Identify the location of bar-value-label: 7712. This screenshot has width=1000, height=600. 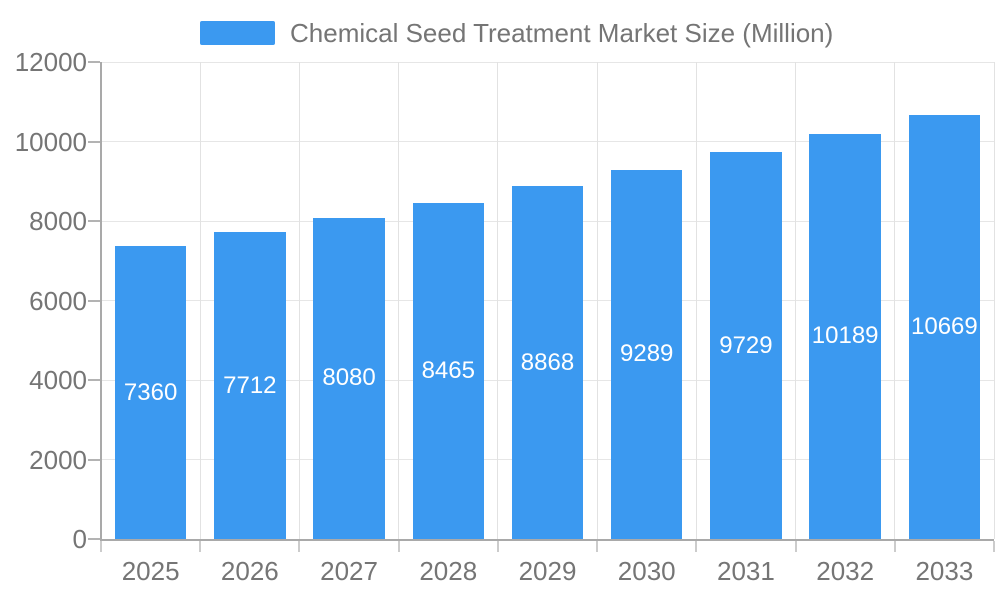
(250, 385).